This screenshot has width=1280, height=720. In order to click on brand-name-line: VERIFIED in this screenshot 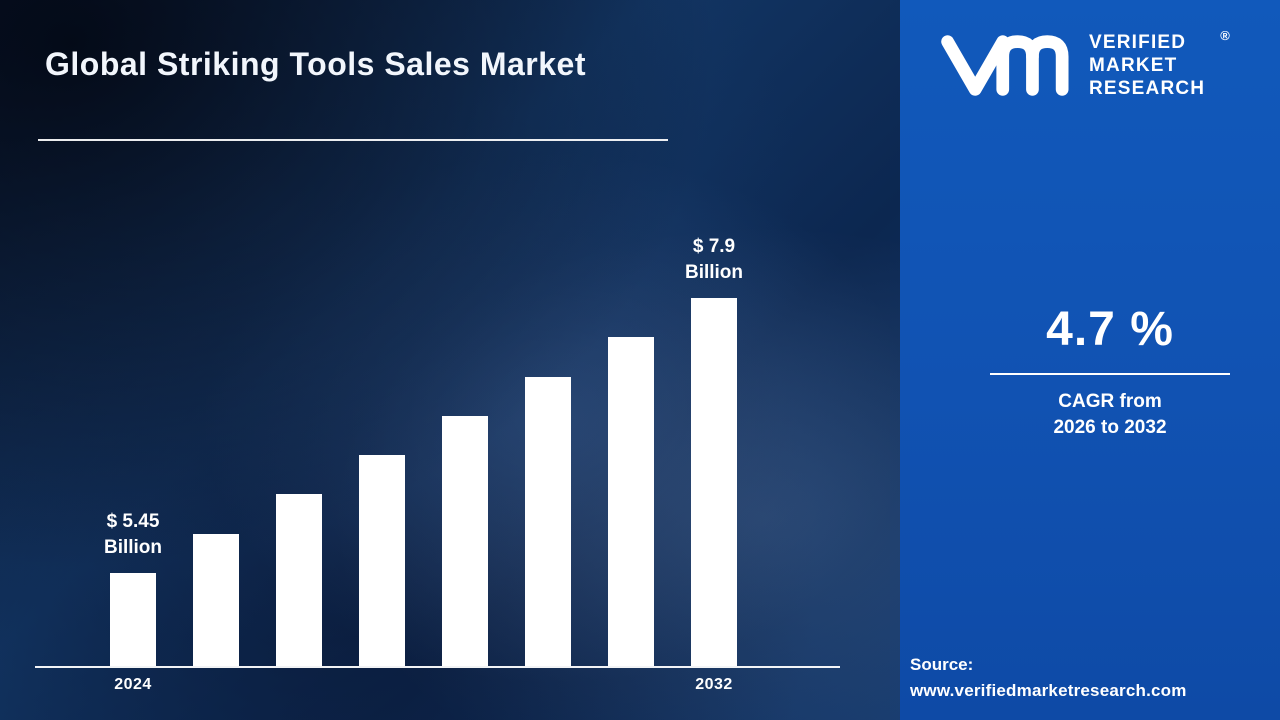, I will do `click(1138, 42)`.